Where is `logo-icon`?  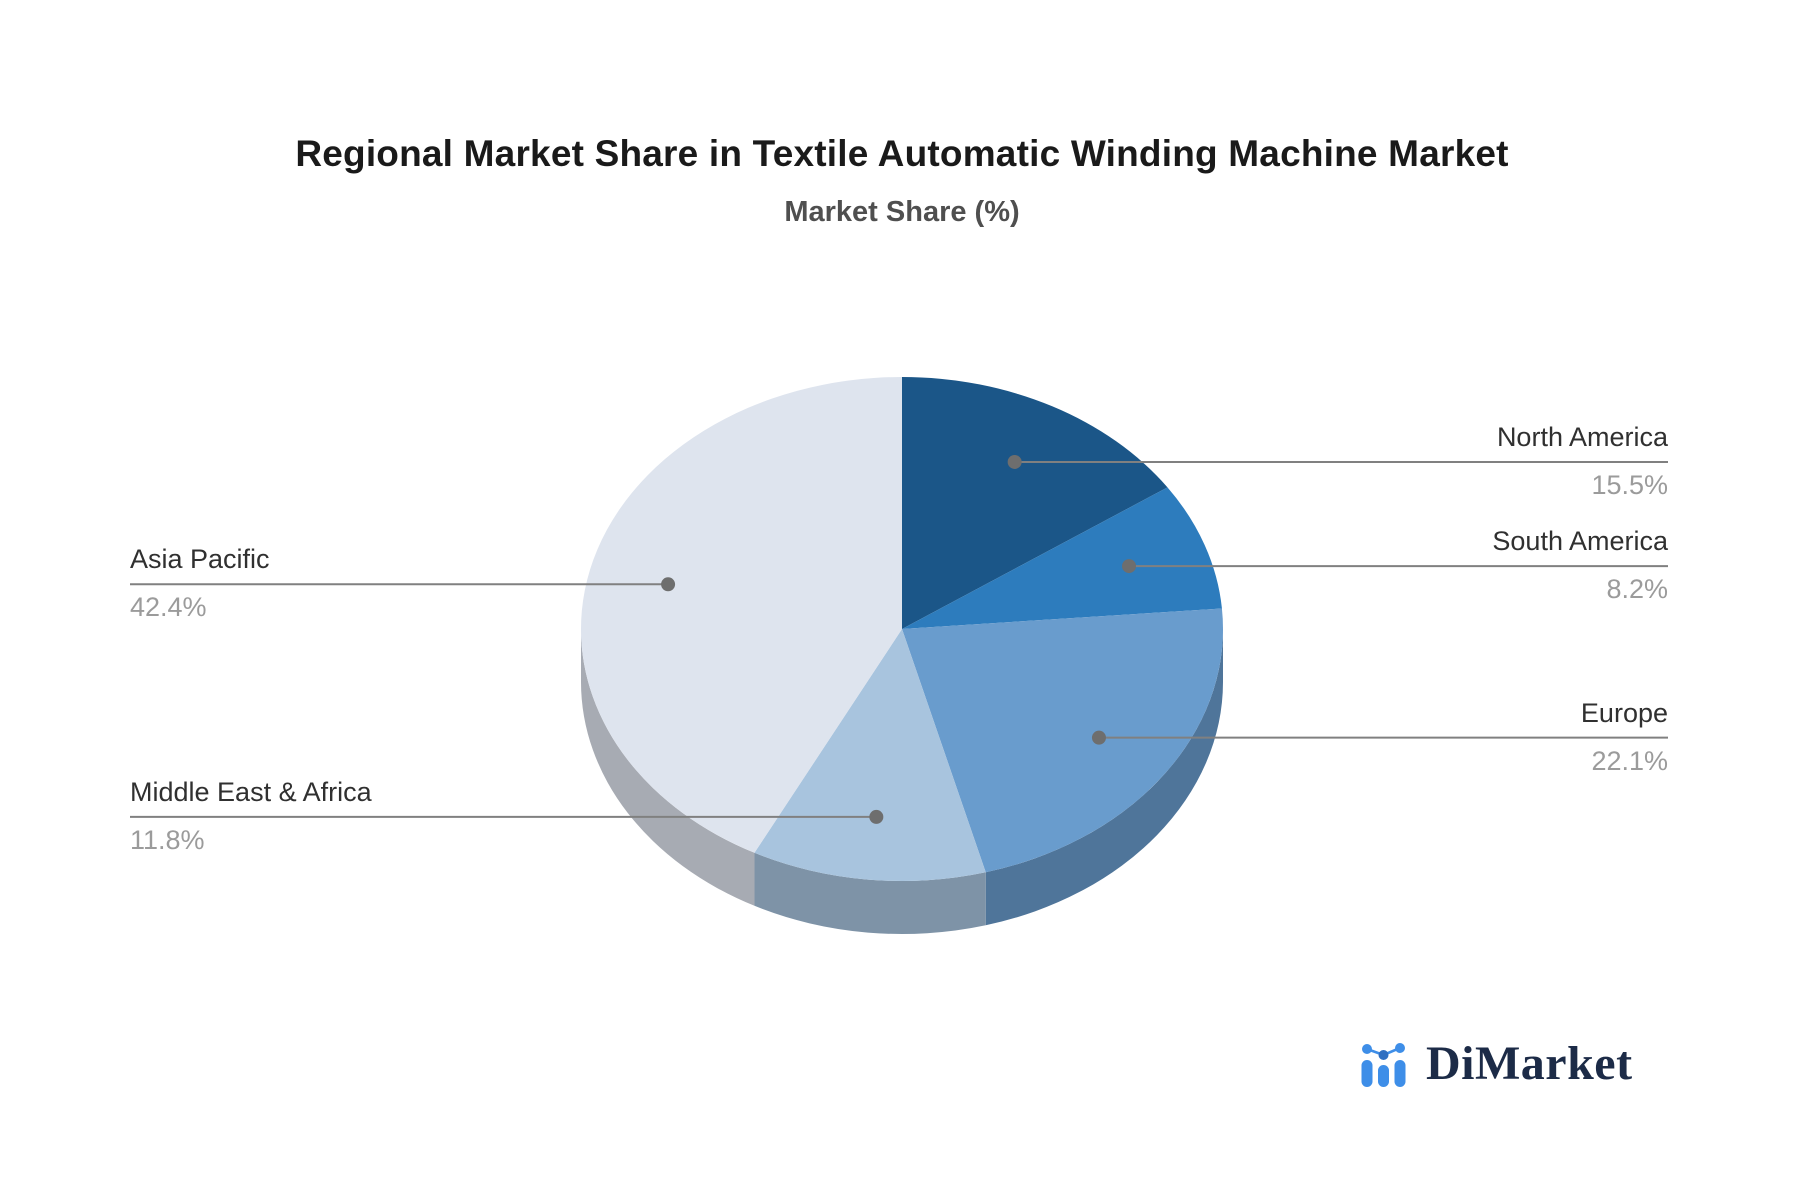
logo-icon is located at coordinates (1383, 1064).